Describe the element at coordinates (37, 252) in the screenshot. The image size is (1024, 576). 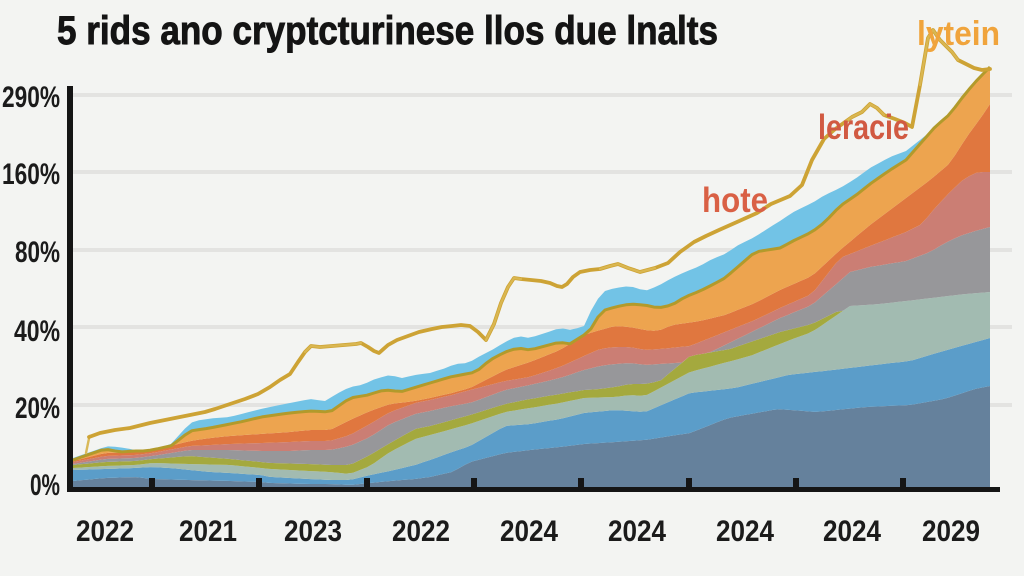
I see `svg-text: 80%` at that location.